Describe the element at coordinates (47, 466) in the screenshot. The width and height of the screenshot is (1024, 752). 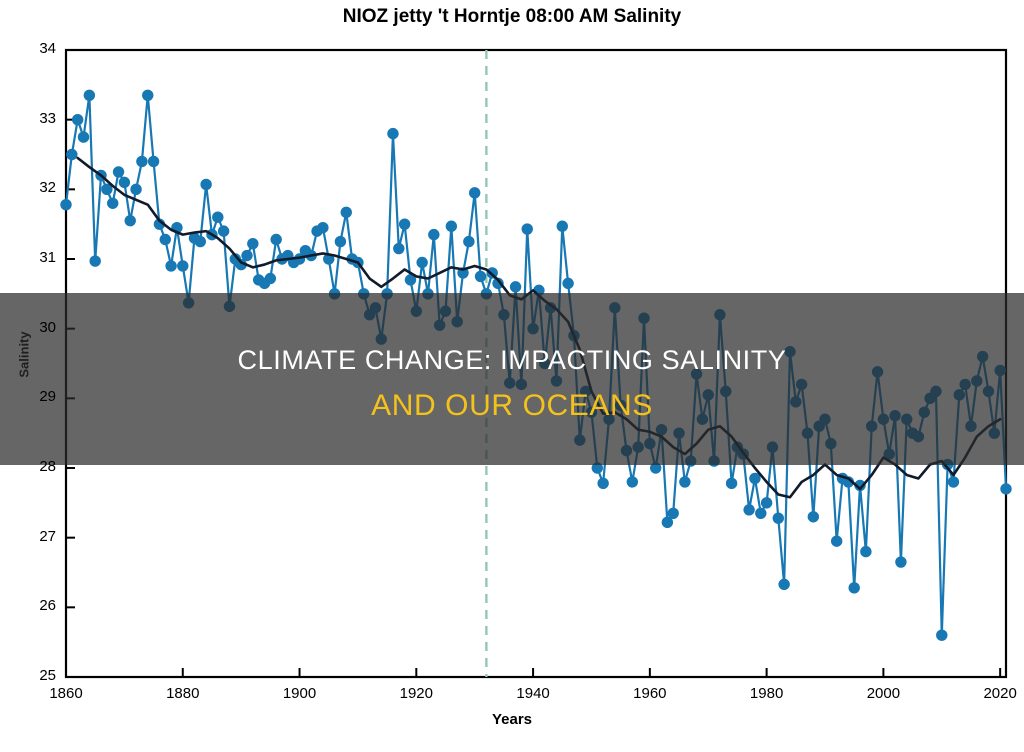
I see `y-tick-label: 28` at that location.